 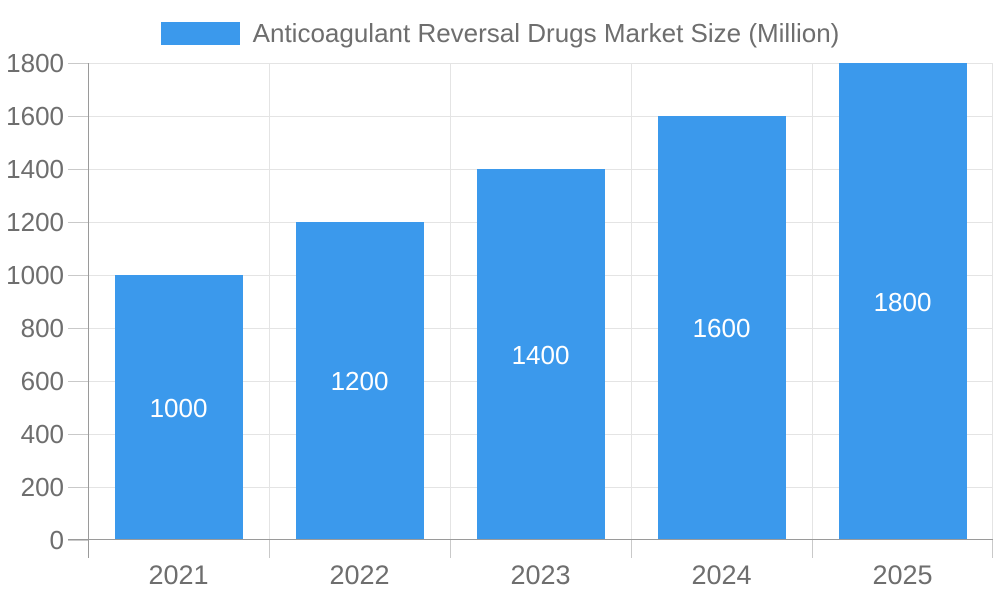 What do you see at coordinates (540, 354) in the screenshot?
I see `bar-2023` at bounding box center [540, 354].